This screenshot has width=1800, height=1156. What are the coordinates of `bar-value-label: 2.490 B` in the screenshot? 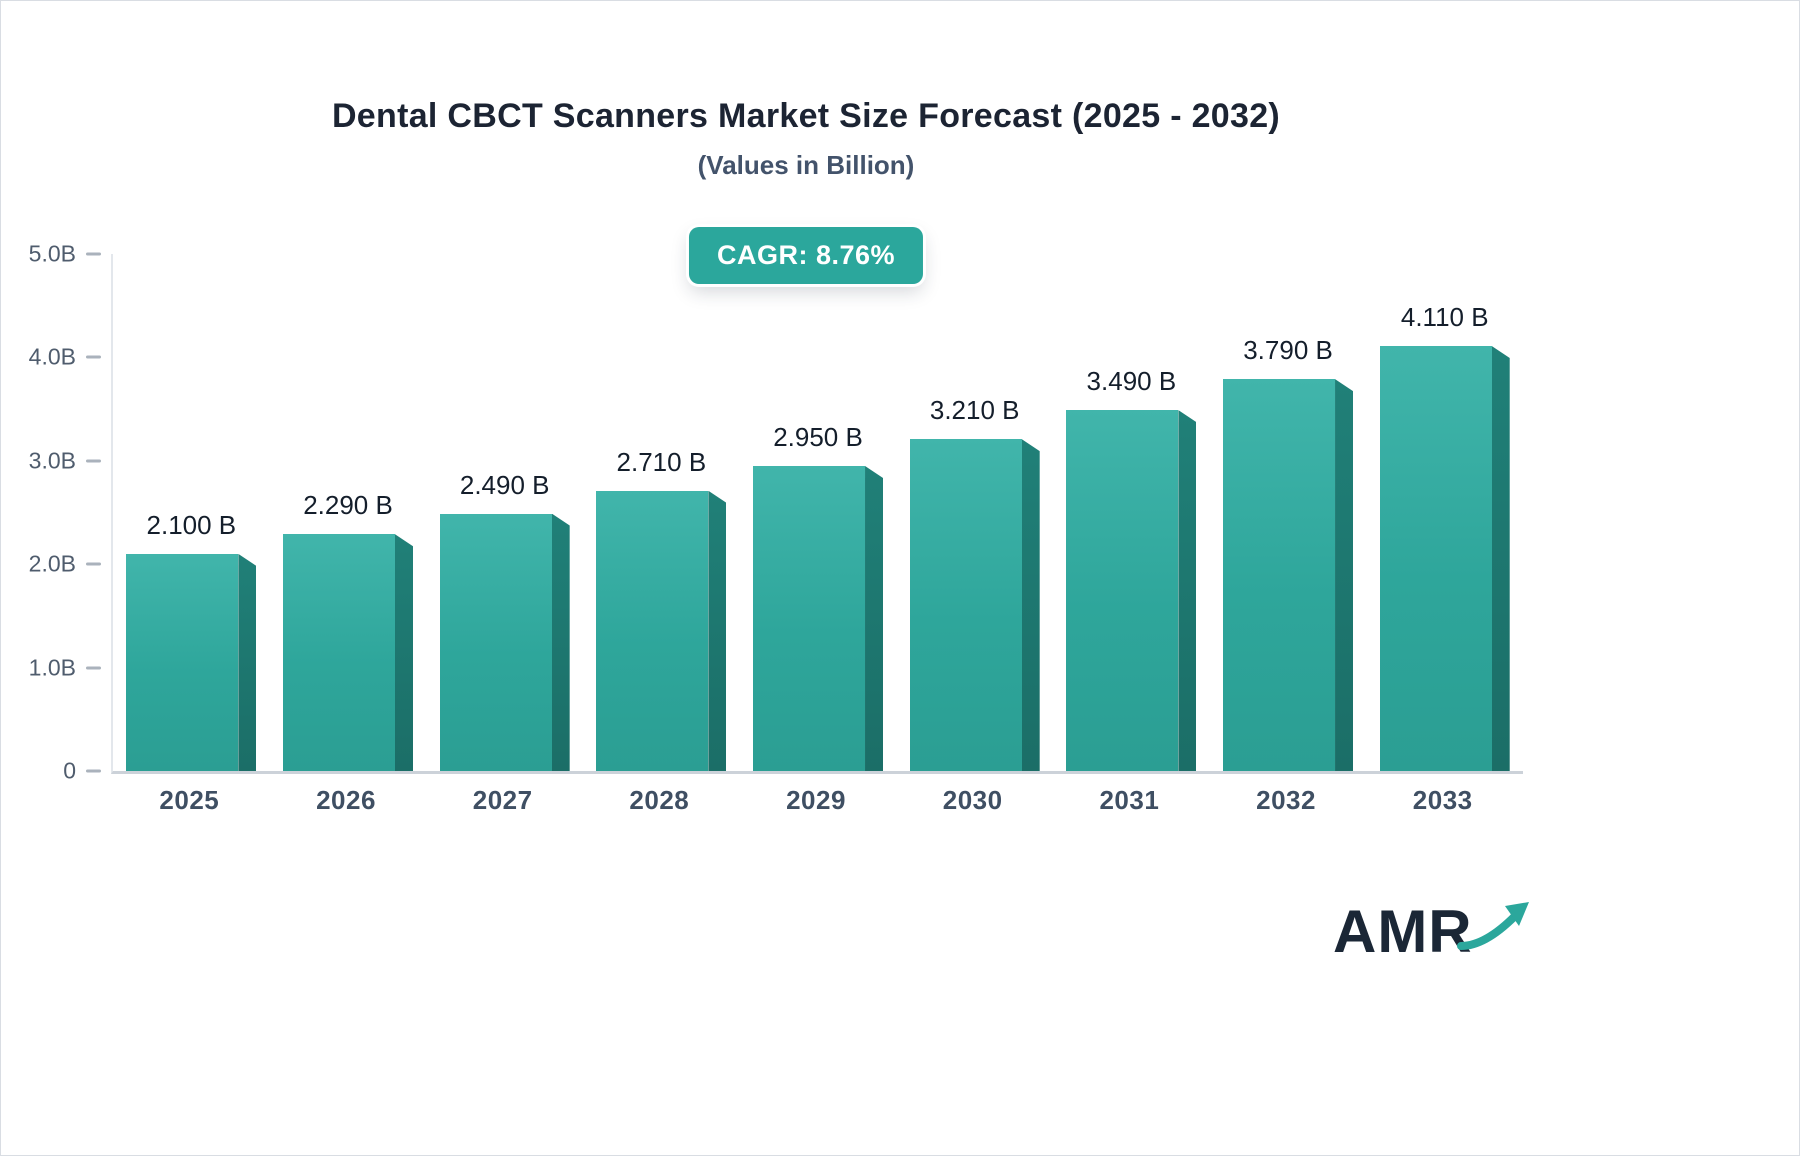 It's located at (504, 484).